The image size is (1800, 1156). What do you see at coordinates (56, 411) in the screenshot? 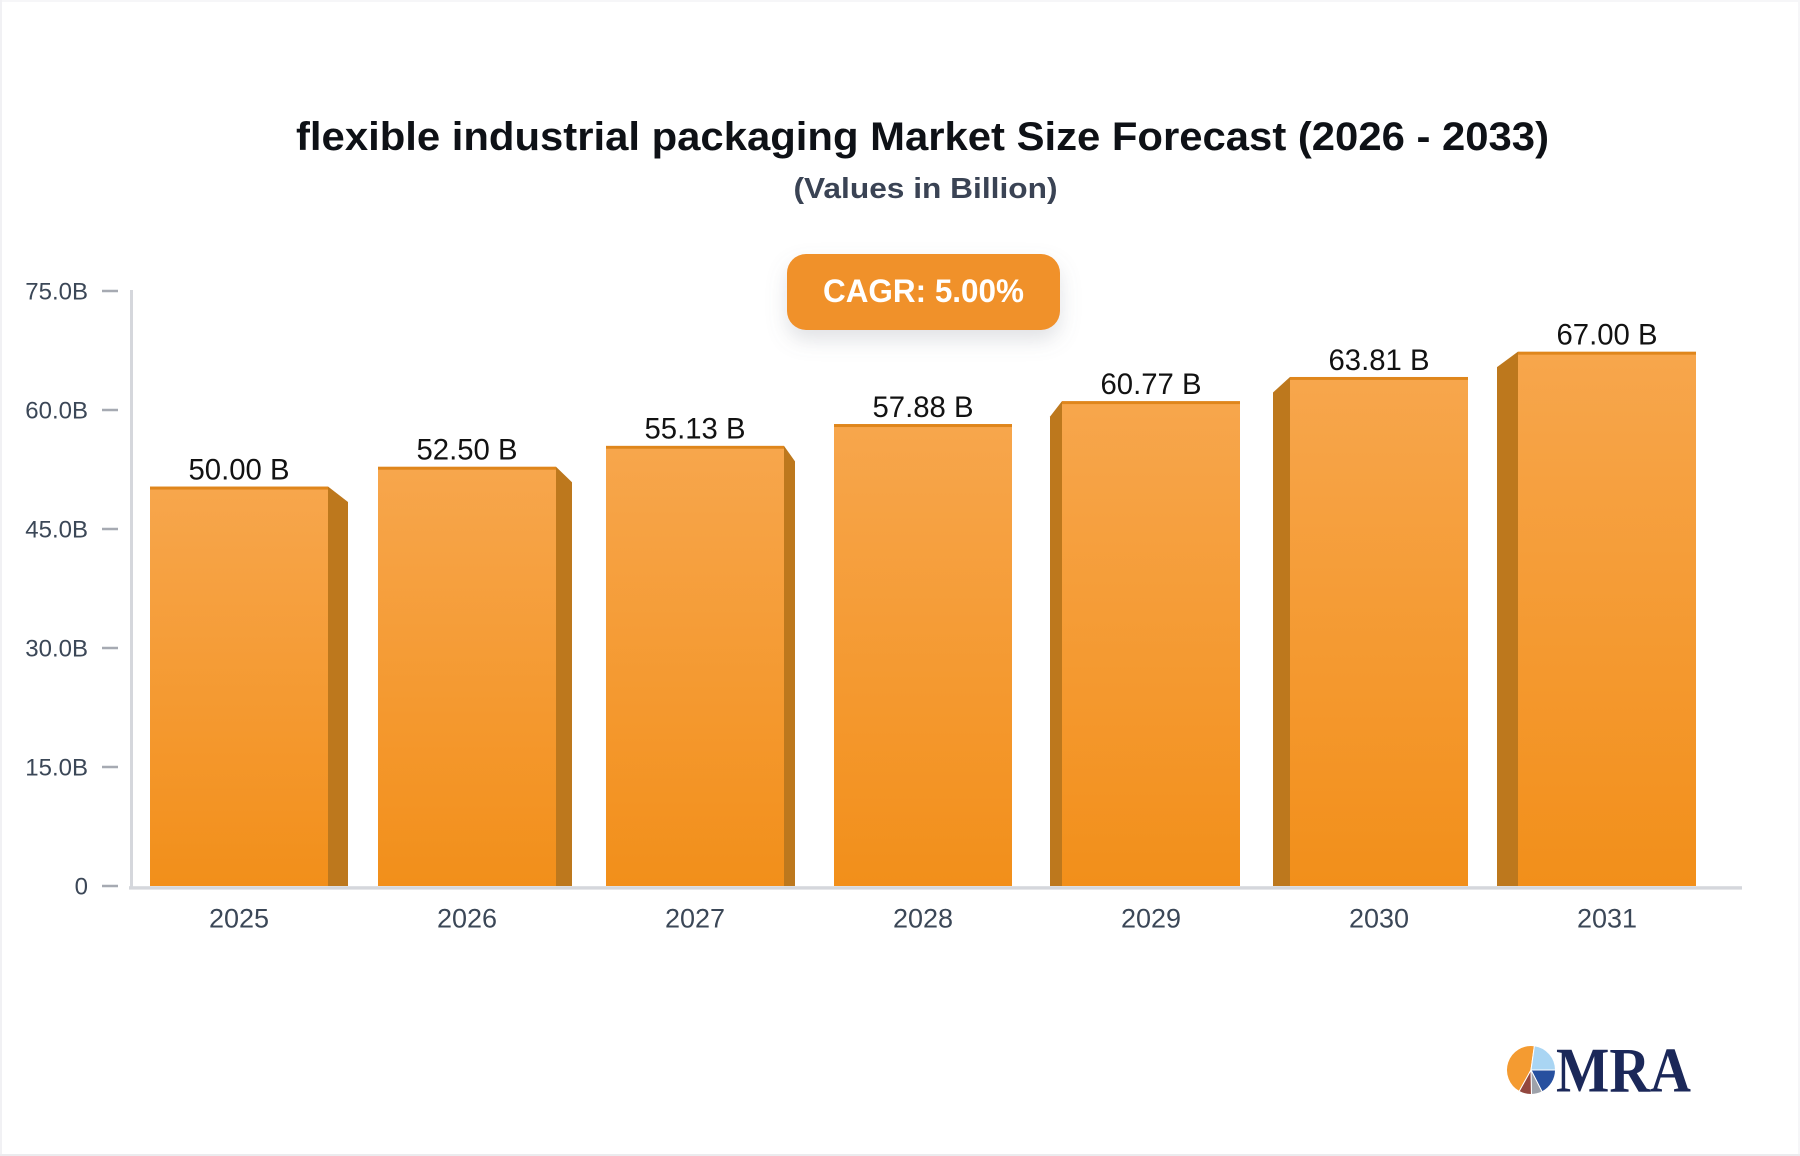
I see `y-axis-label-60.0B: 60.0B` at bounding box center [56, 411].